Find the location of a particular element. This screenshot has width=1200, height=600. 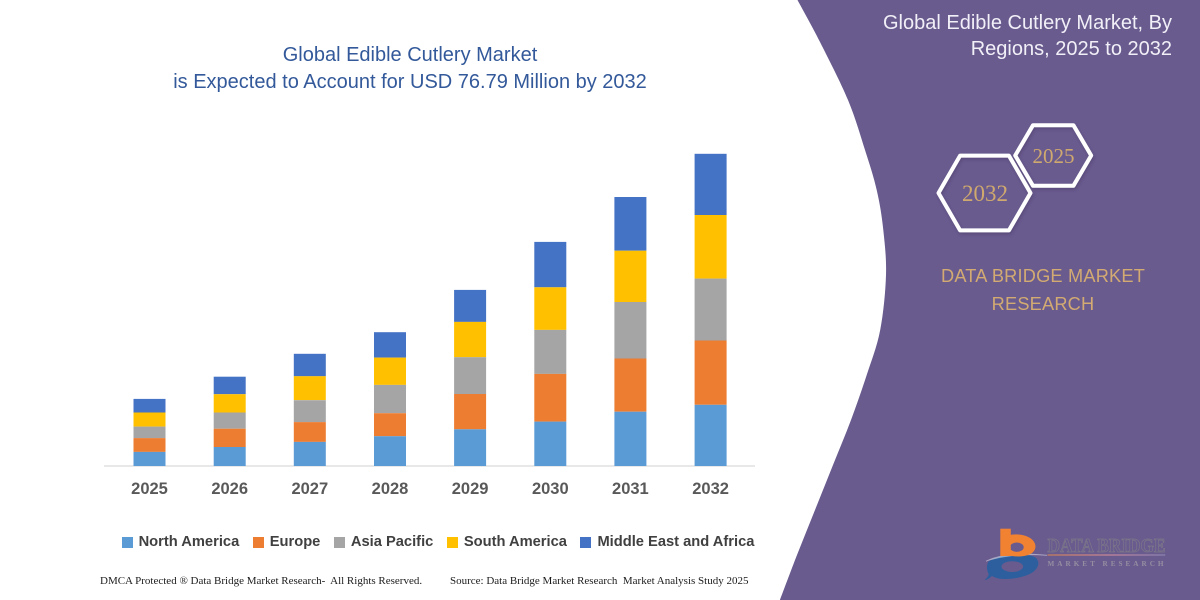

svg-text: MARKET RESEARCH is located at coordinates (1106, 564).